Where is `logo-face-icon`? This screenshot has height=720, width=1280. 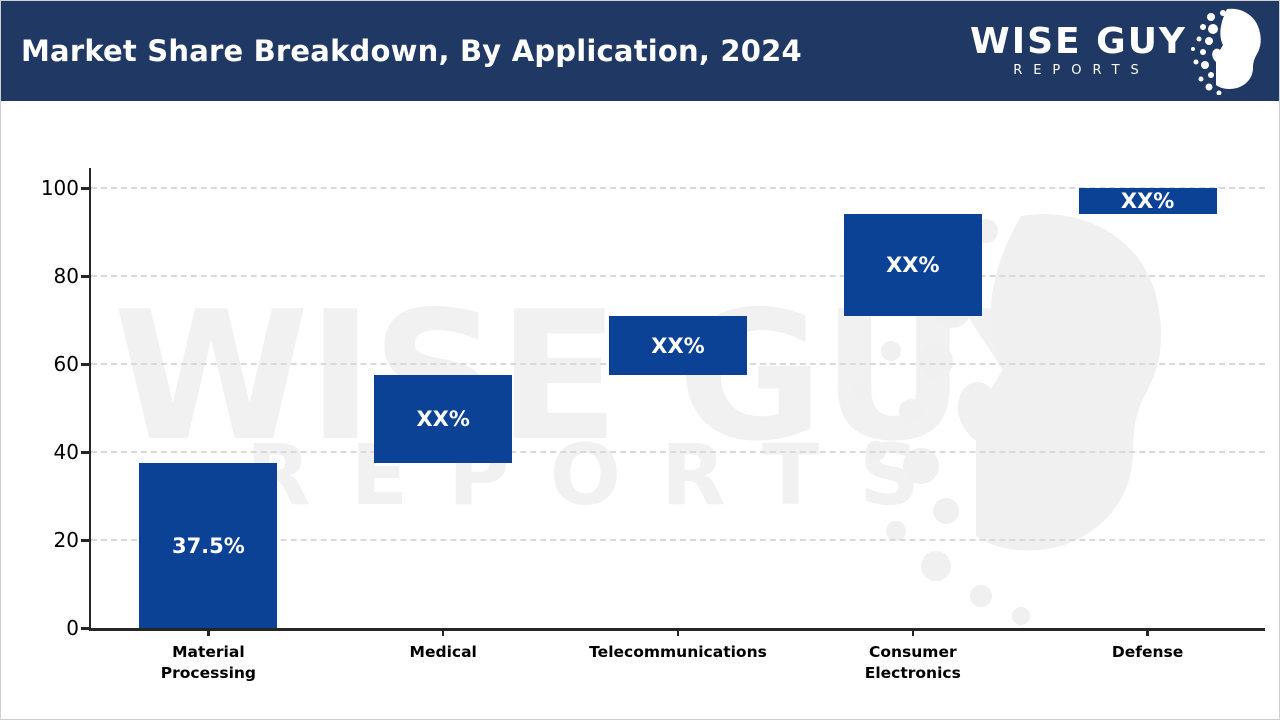 logo-face-icon is located at coordinates (1226, 51).